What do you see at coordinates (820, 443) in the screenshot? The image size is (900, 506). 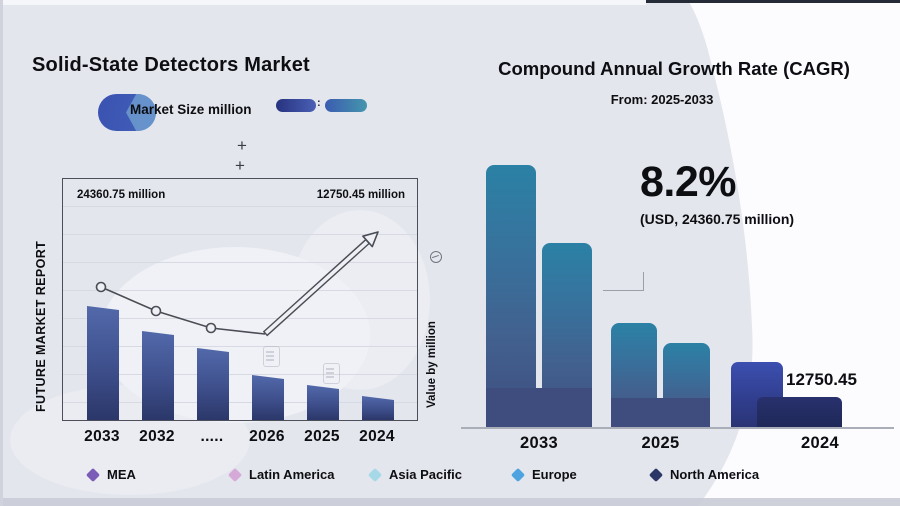 I see `right-xlabel-2024: 2024` at bounding box center [820, 443].